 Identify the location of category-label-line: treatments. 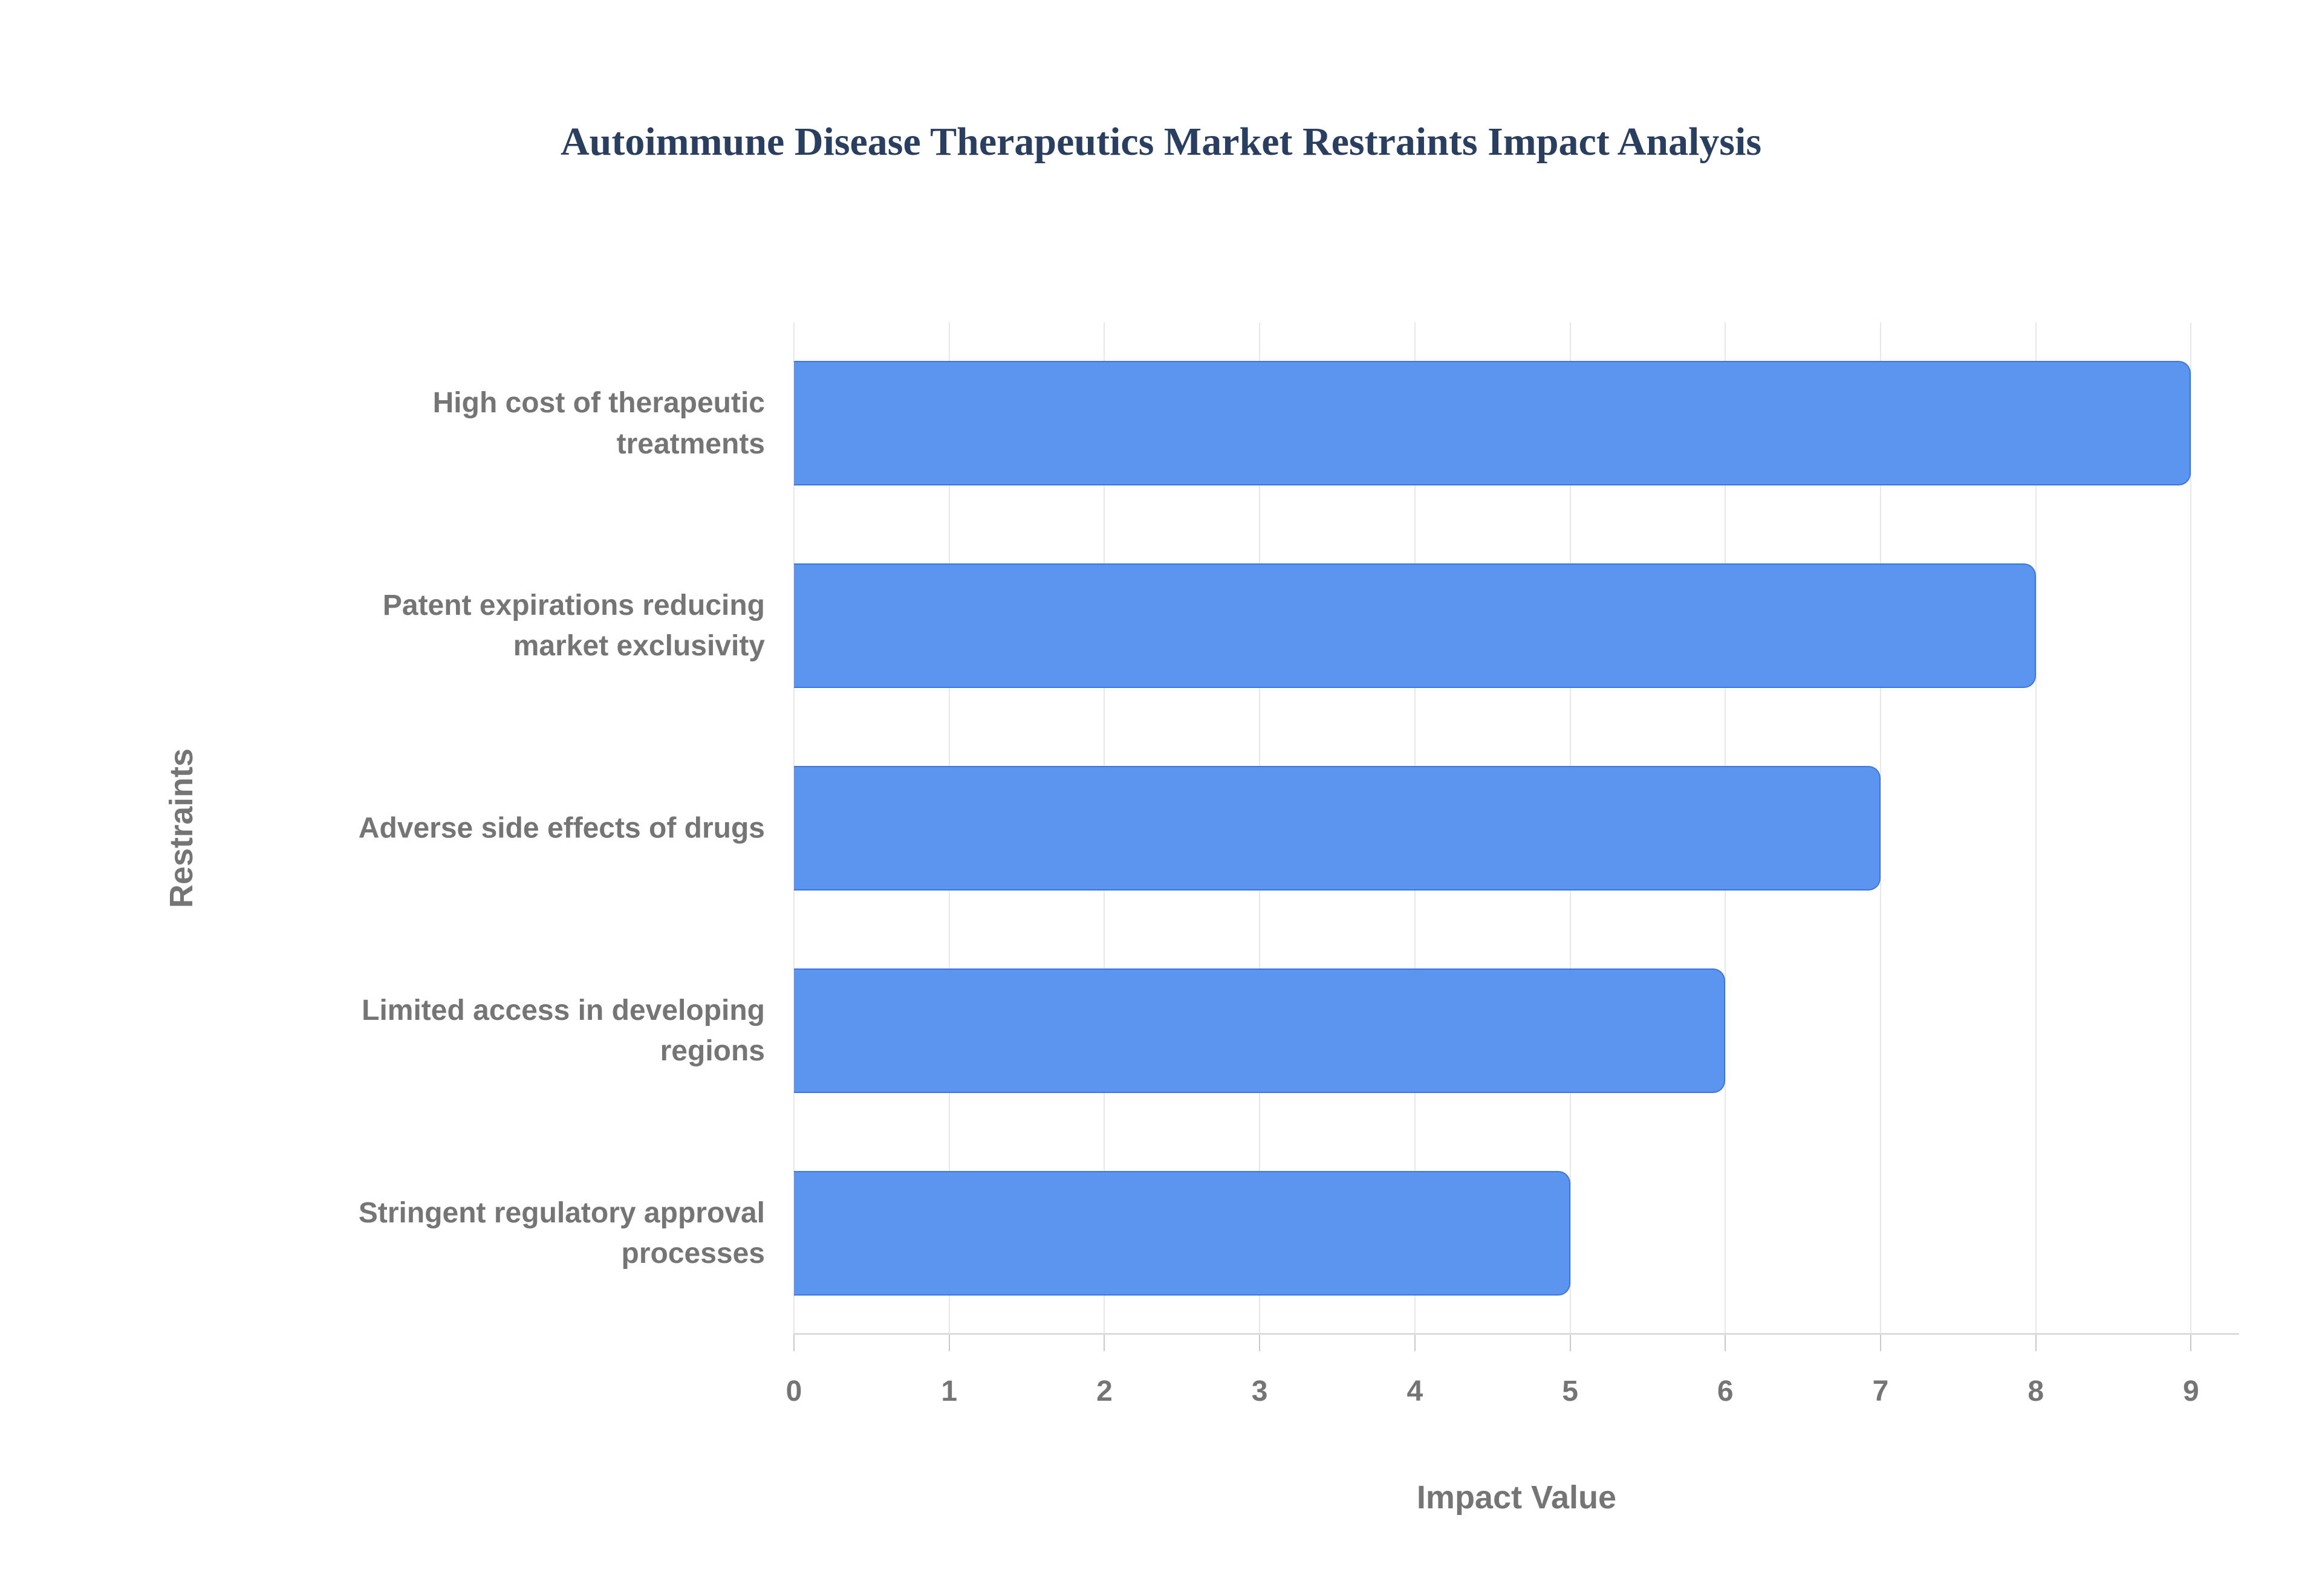
(691, 443).